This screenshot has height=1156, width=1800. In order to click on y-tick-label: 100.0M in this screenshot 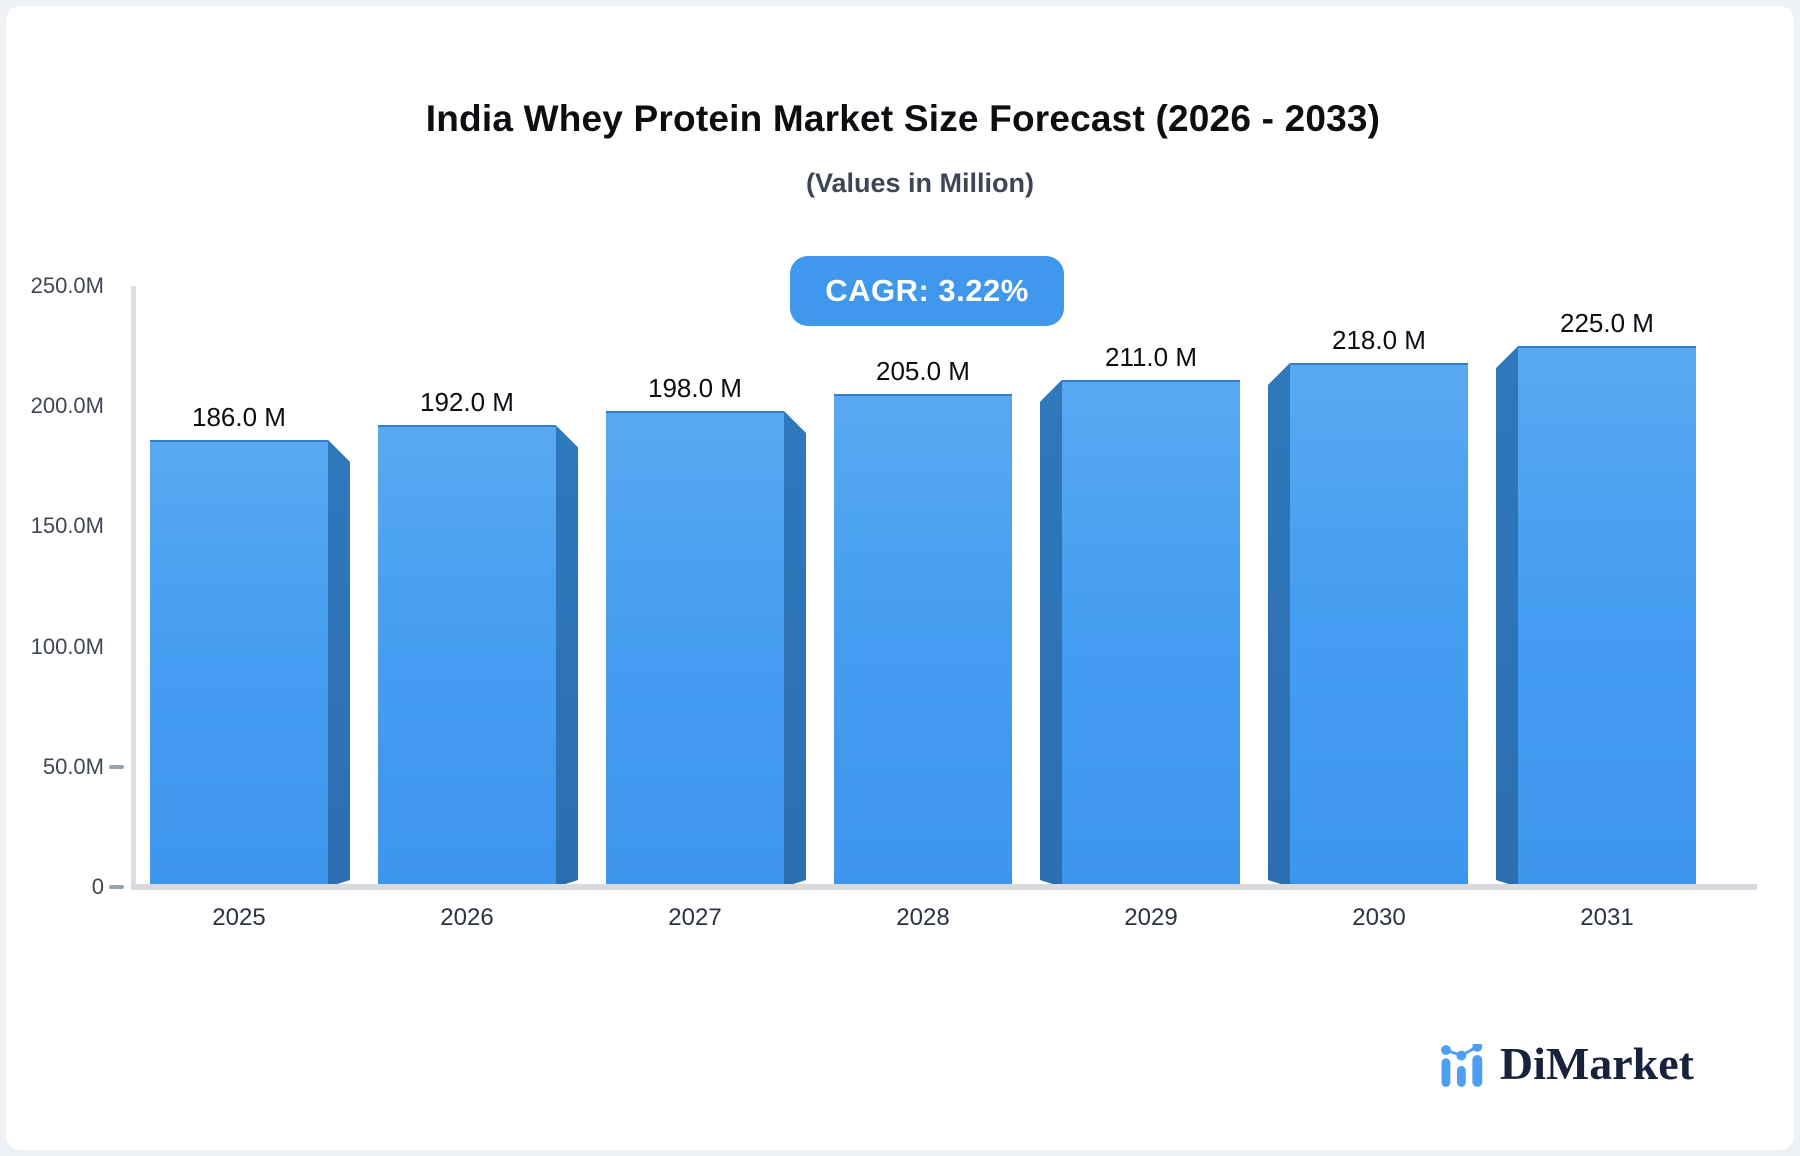, I will do `click(67, 646)`.